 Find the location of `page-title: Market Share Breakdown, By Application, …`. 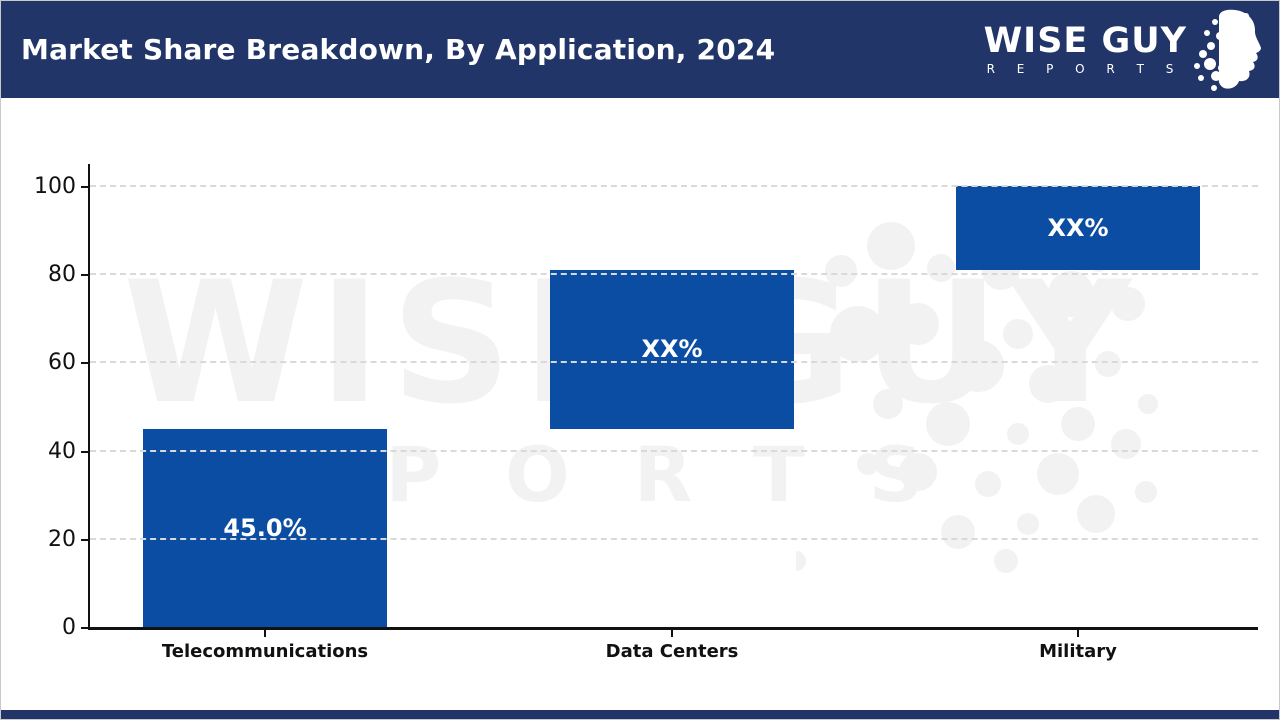

page-title: Market Share Breakdown, By Application, … is located at coordinates (398, 49).